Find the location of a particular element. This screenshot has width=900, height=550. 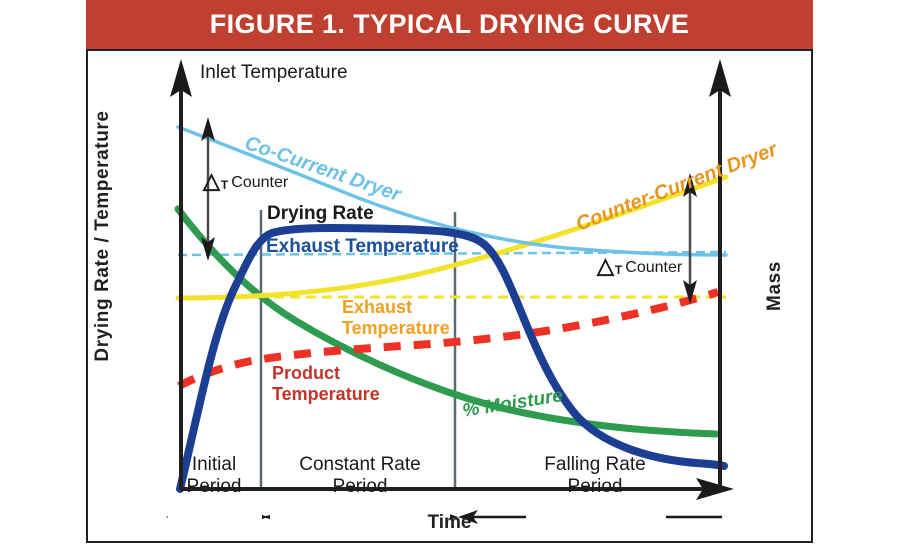

series-counter-current-dryer is located at coordinates (452, 237).